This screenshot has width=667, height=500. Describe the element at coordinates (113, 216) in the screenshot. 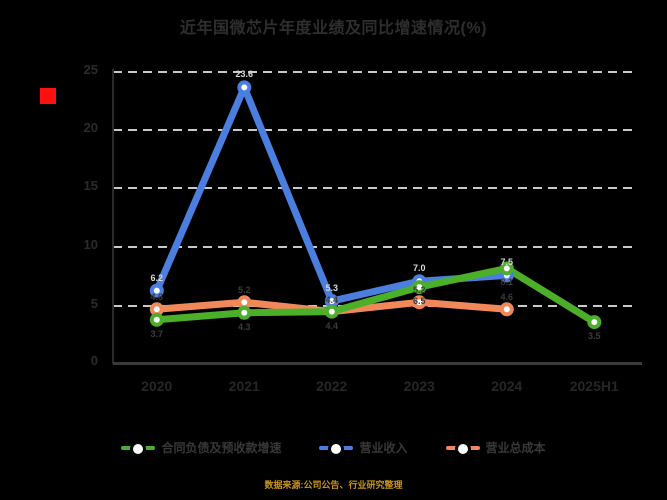

I see `y-axis-line` at that location.